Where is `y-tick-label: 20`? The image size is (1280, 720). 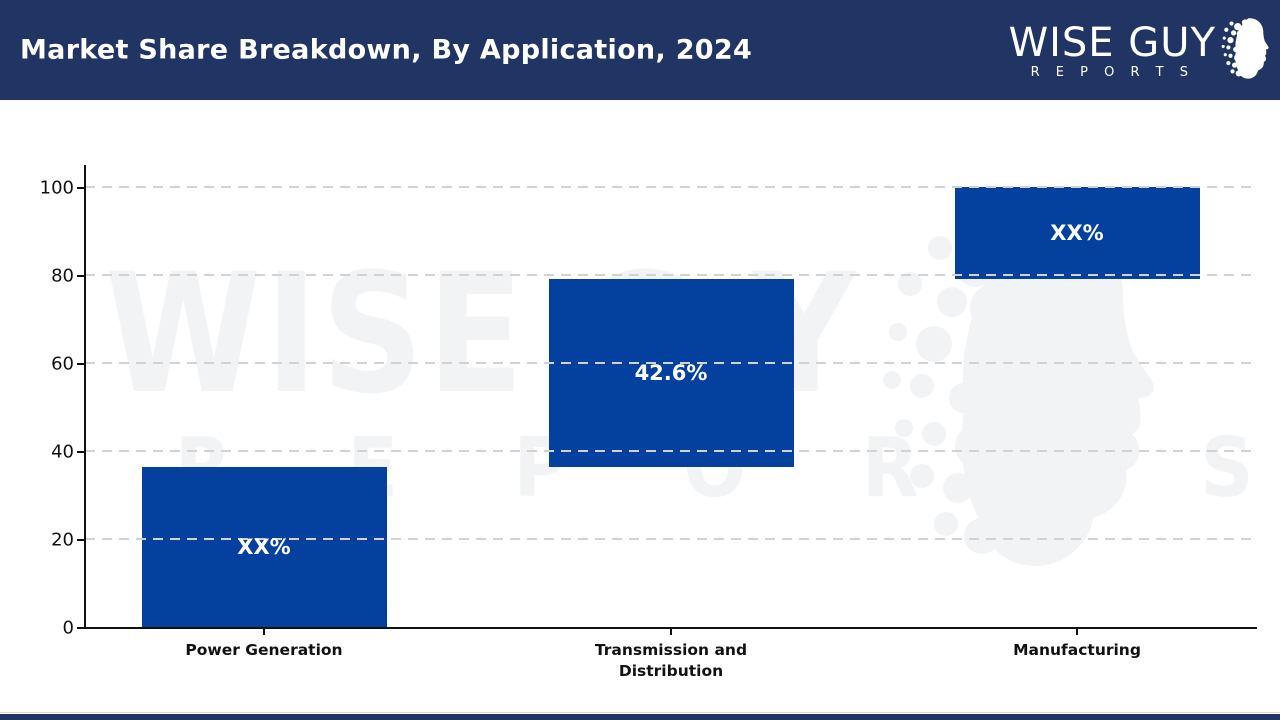 y-tick-label: 20 is located at coordinates (62, 540).